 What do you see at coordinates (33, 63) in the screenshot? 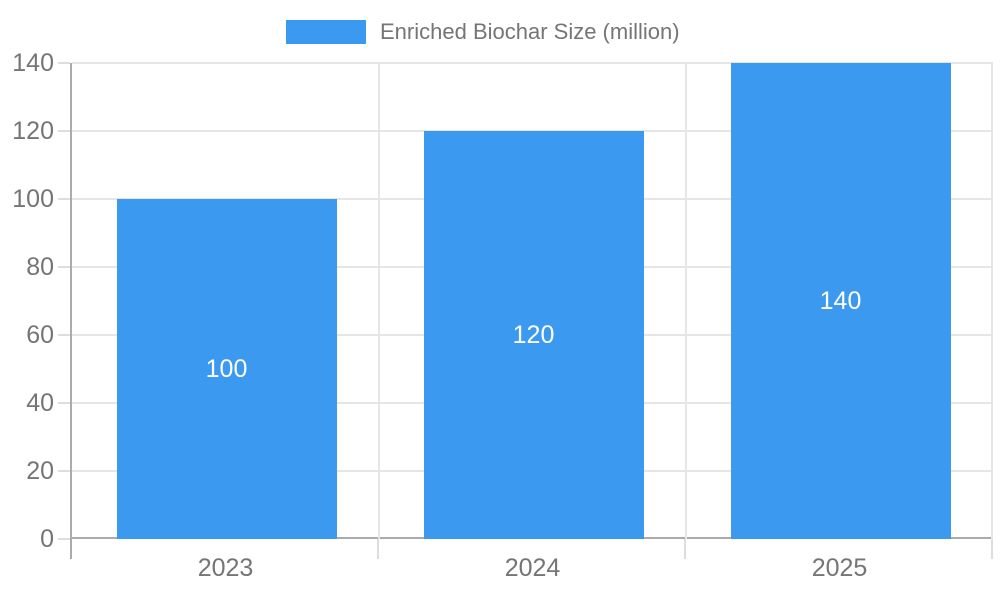
I see `y-axis-tick-label: 140` at bounding box center [33, 63].